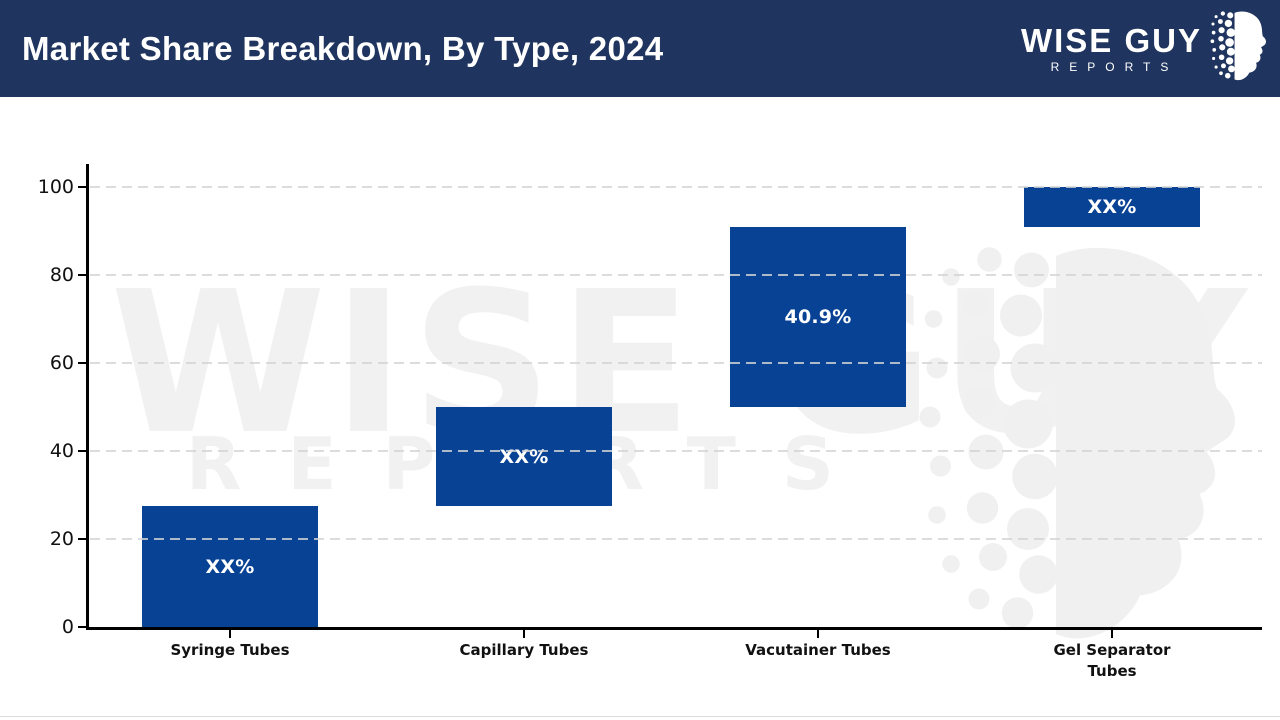 This screenshot has height=720, width=1280. What do you see at coordinates (343, 48) in the screenshot?
I see `page-title: Market Share Breakdown, By Type, 2024` at bounding box center [343, 48].